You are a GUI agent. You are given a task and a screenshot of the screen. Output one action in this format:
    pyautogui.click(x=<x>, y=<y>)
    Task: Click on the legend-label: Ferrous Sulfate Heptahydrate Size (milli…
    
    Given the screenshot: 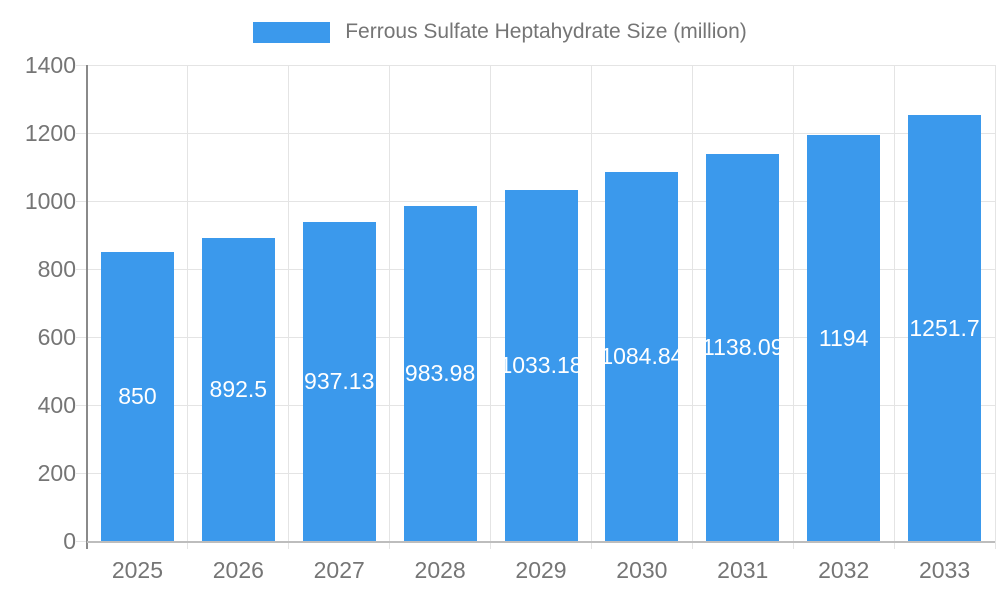 What is the action you would take?
    pyautogui.click(x=546, y=31)
    